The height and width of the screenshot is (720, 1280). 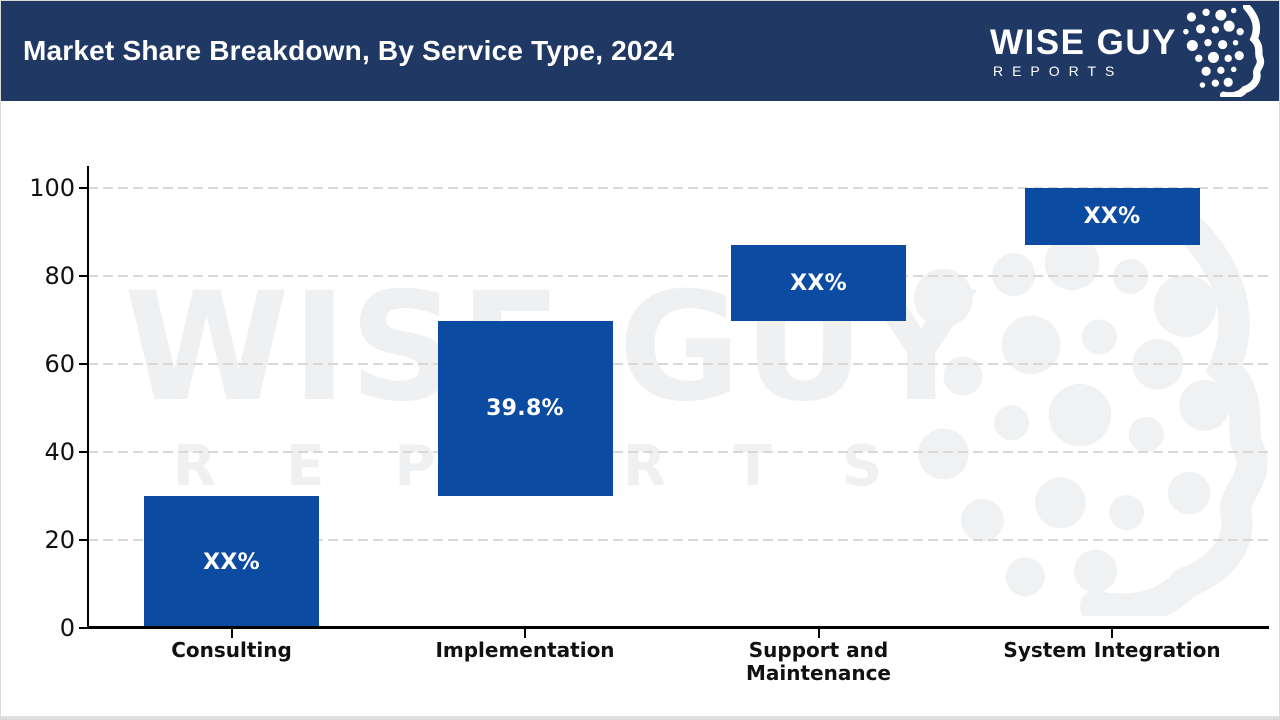 I want to click on bar-implementation: 39.8%, so click(x=525, y=408).